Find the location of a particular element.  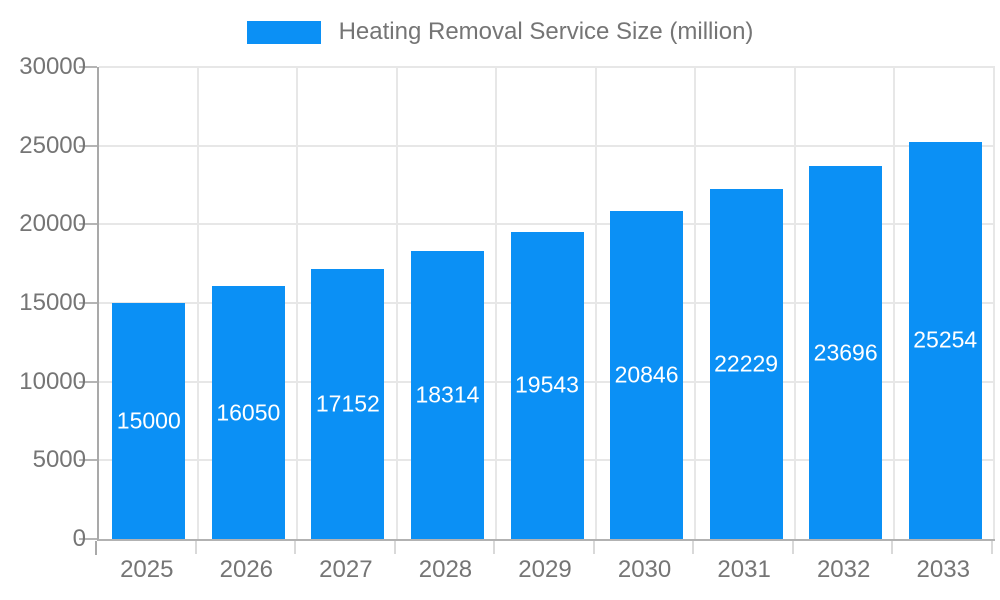

x-axis-tick-label: 2025 is located at coordinates (147, 569).